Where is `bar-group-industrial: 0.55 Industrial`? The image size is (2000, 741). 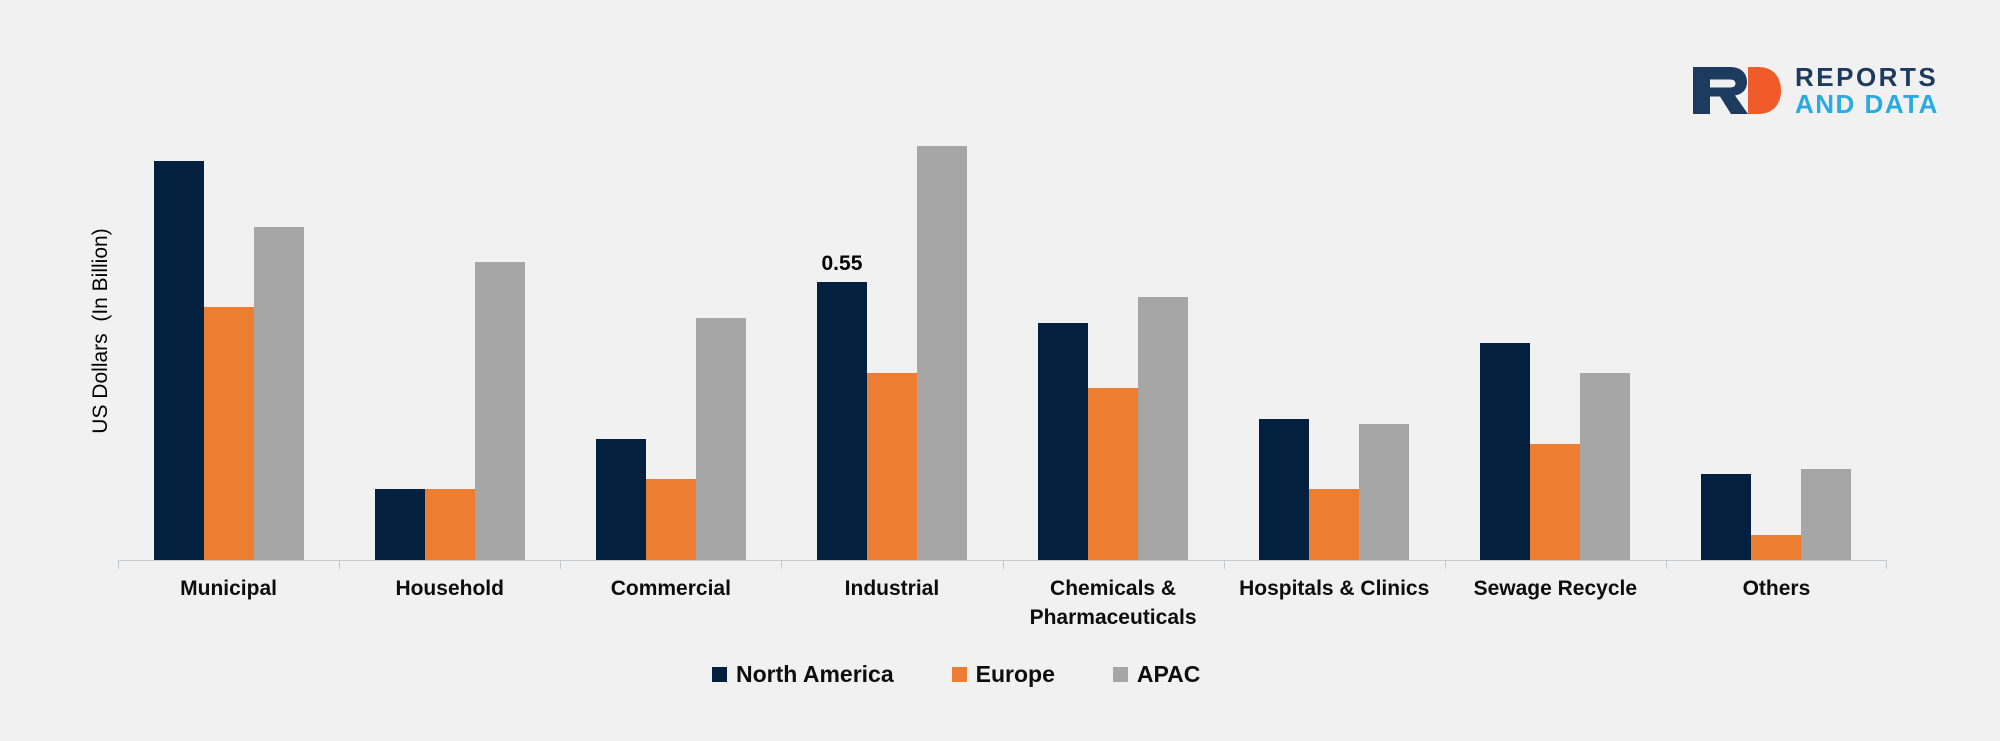 bar-group-industrial: 0.55 Industrial is located at coordinates (891, 359).